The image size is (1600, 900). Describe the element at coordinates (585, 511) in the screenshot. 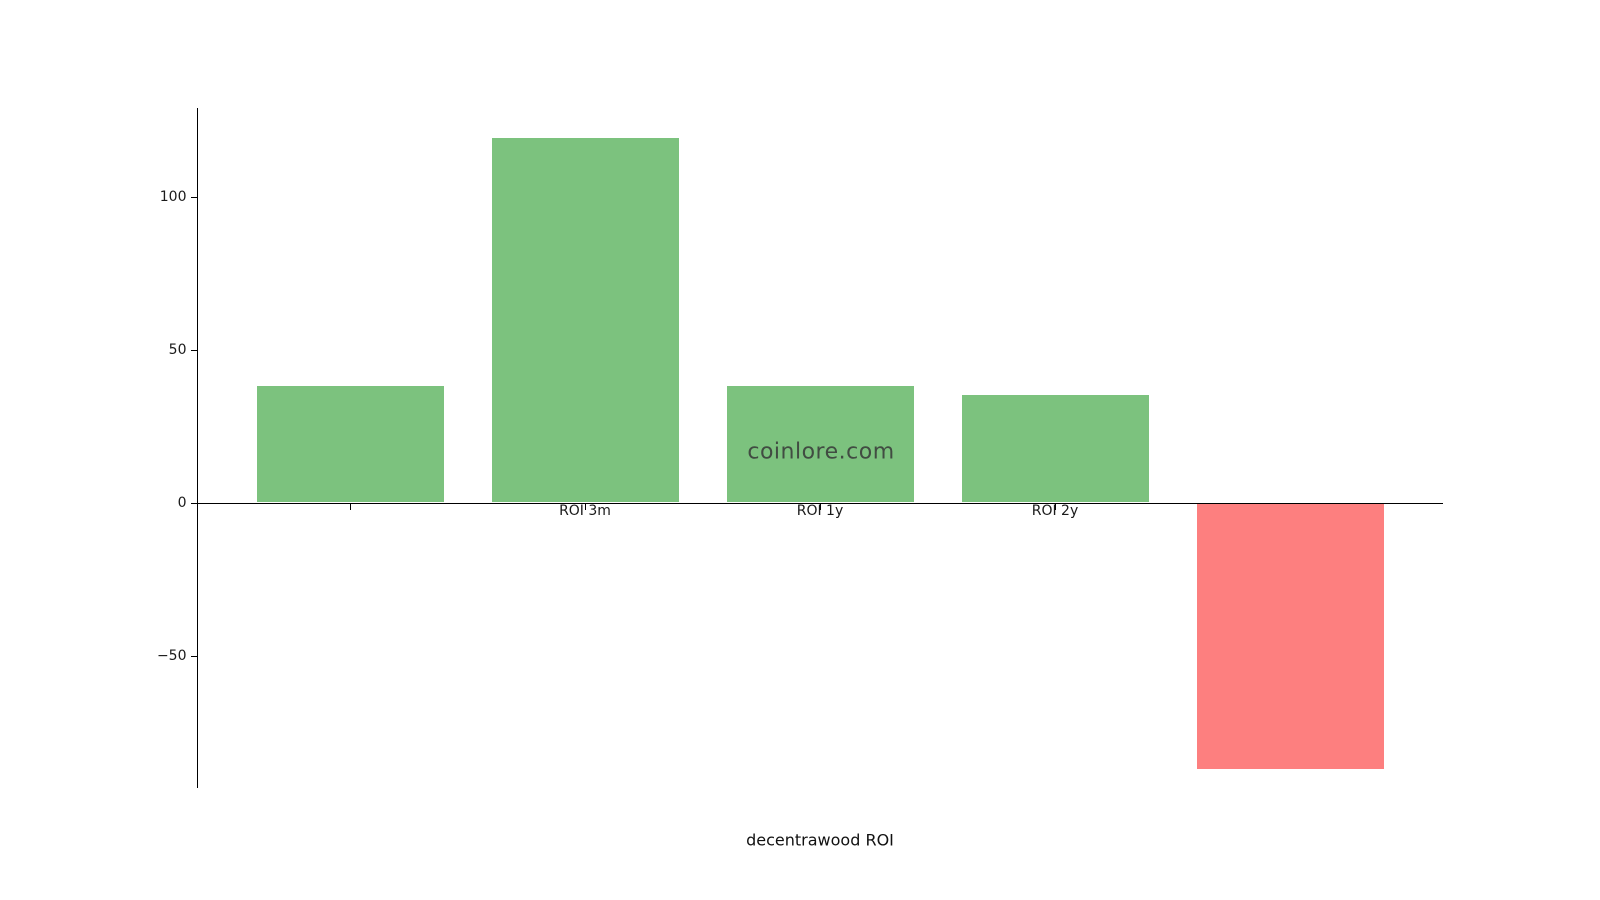

I see `x-tick-label: ROI 3m` at that location.